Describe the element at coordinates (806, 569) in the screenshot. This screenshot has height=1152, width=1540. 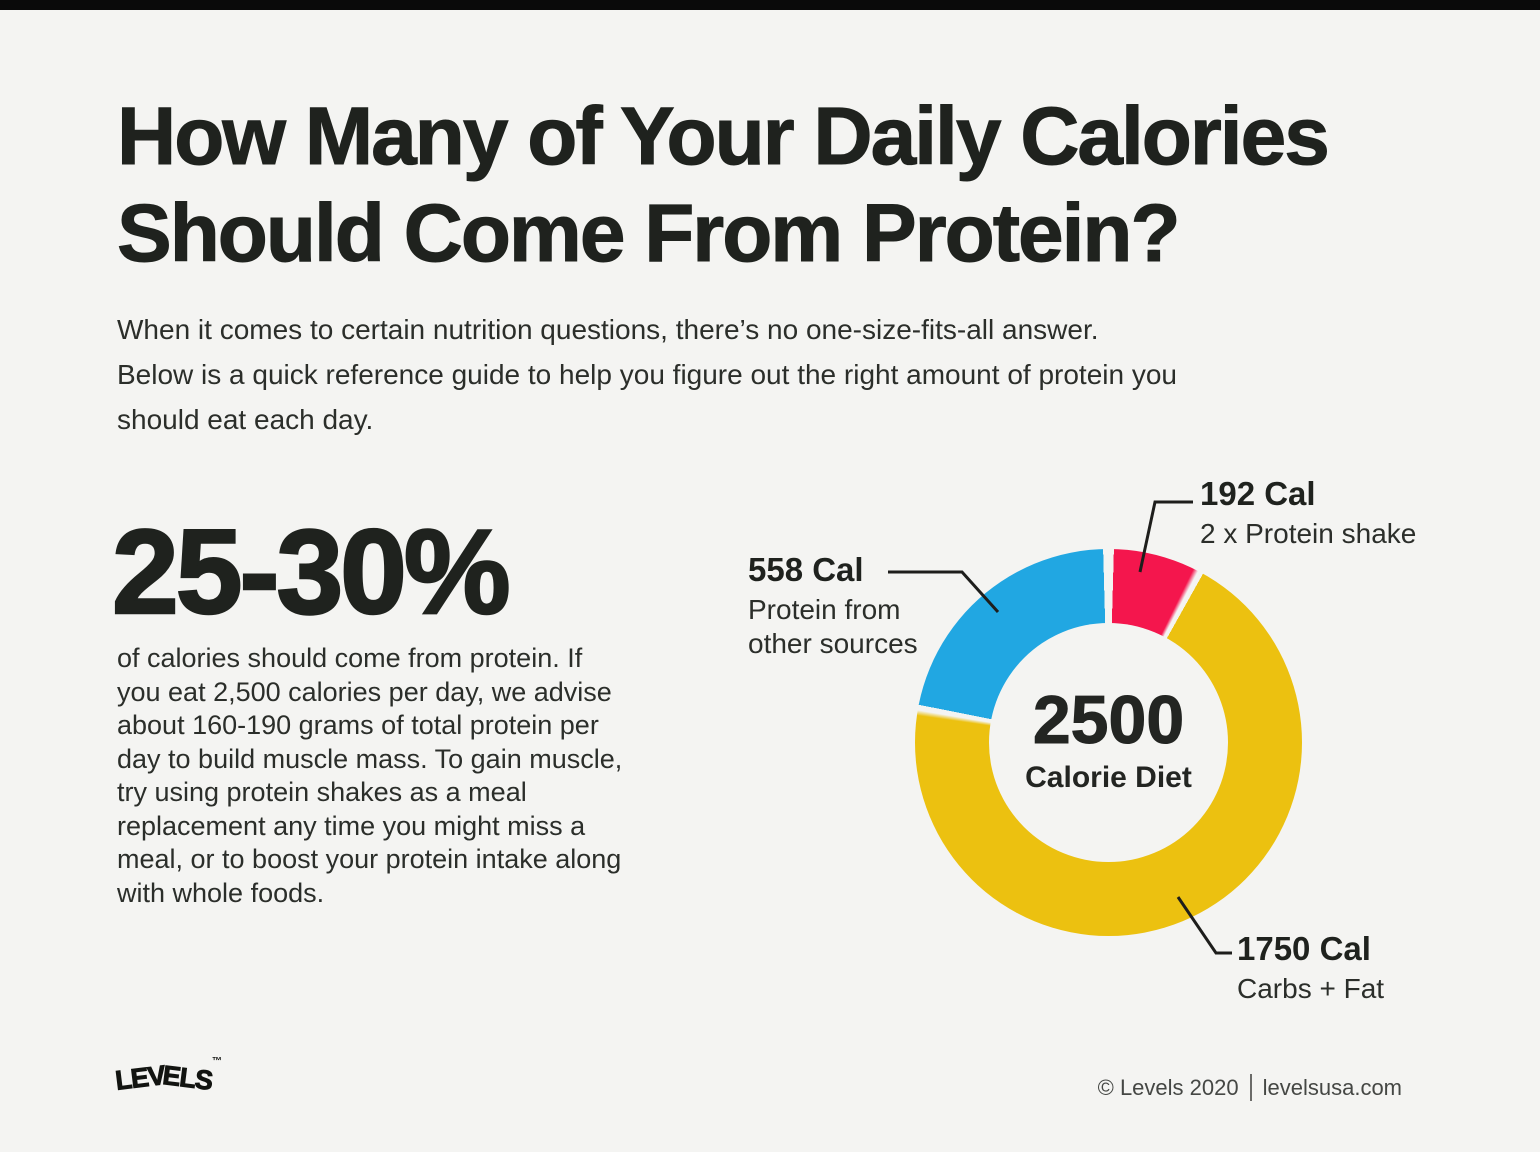
I see `label-protein-other-value: 558 Cal` at that location.